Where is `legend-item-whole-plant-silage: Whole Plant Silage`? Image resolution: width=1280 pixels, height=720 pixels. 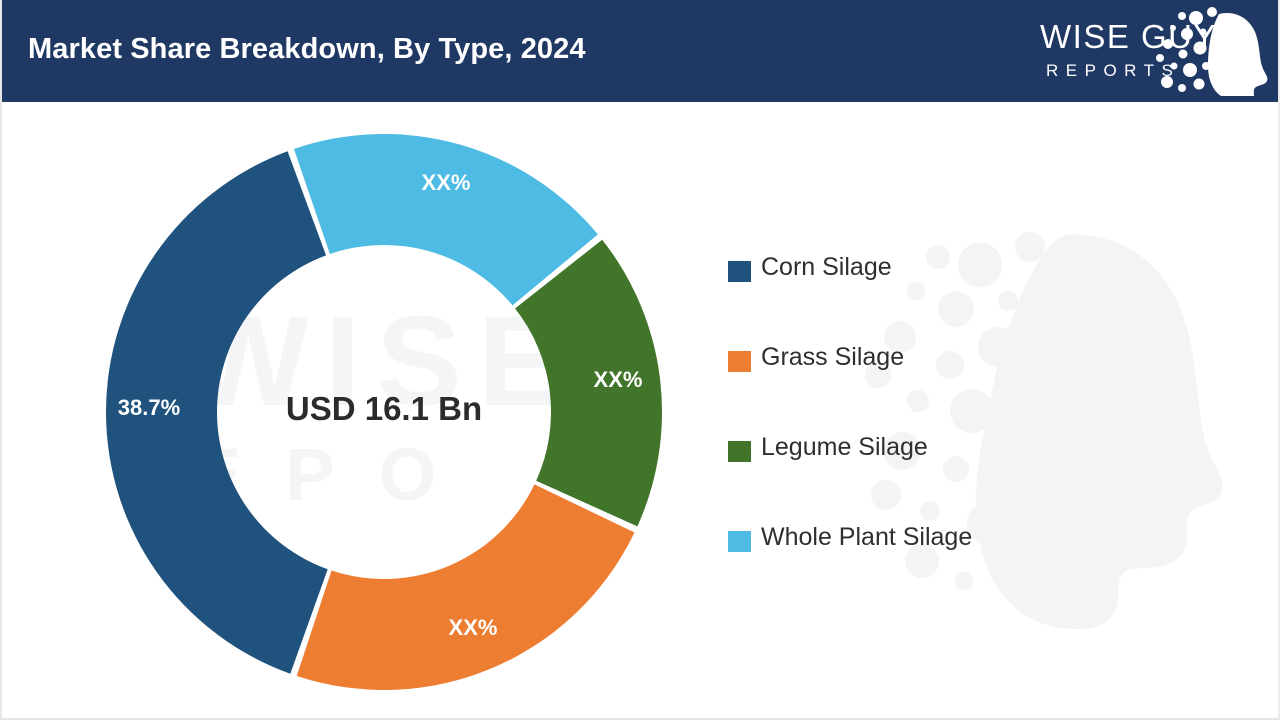
legend-item-whole-plant-silage: Whole Plant Silage is located at coordinates (878, 562).